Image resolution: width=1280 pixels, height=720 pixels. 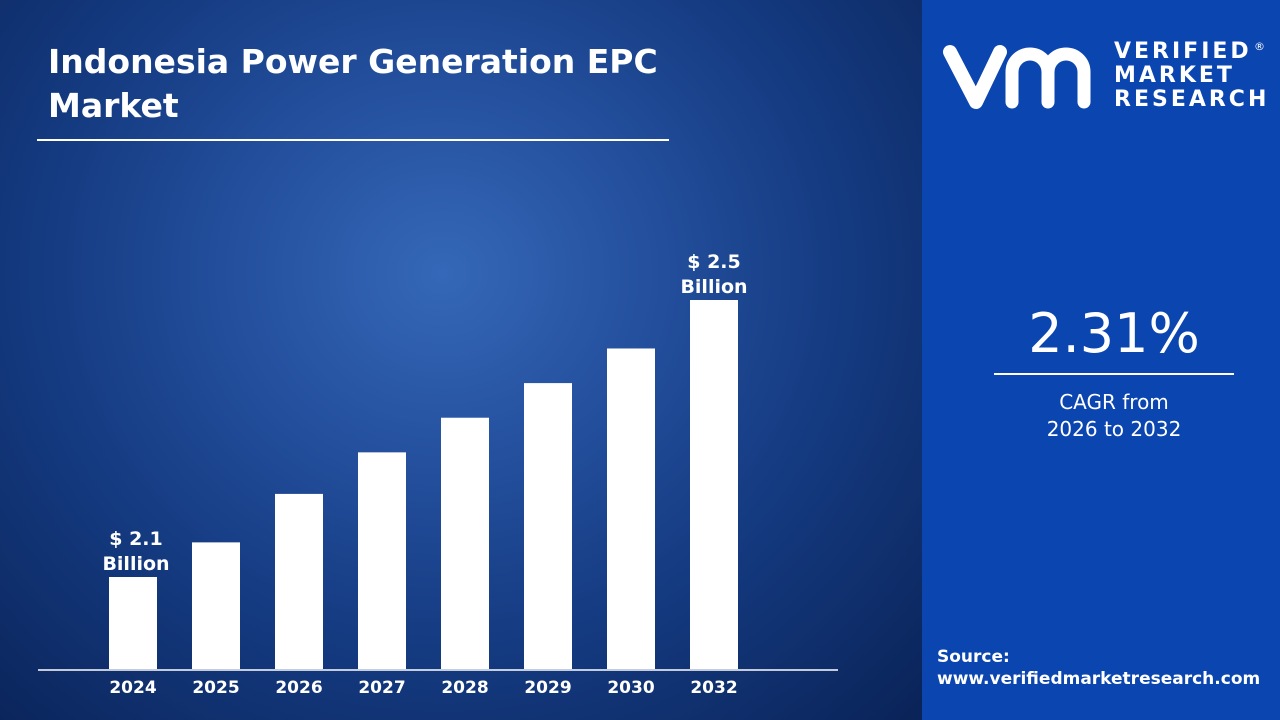 I want to click on registered-mark: ®, so click(x=1259, y=46).